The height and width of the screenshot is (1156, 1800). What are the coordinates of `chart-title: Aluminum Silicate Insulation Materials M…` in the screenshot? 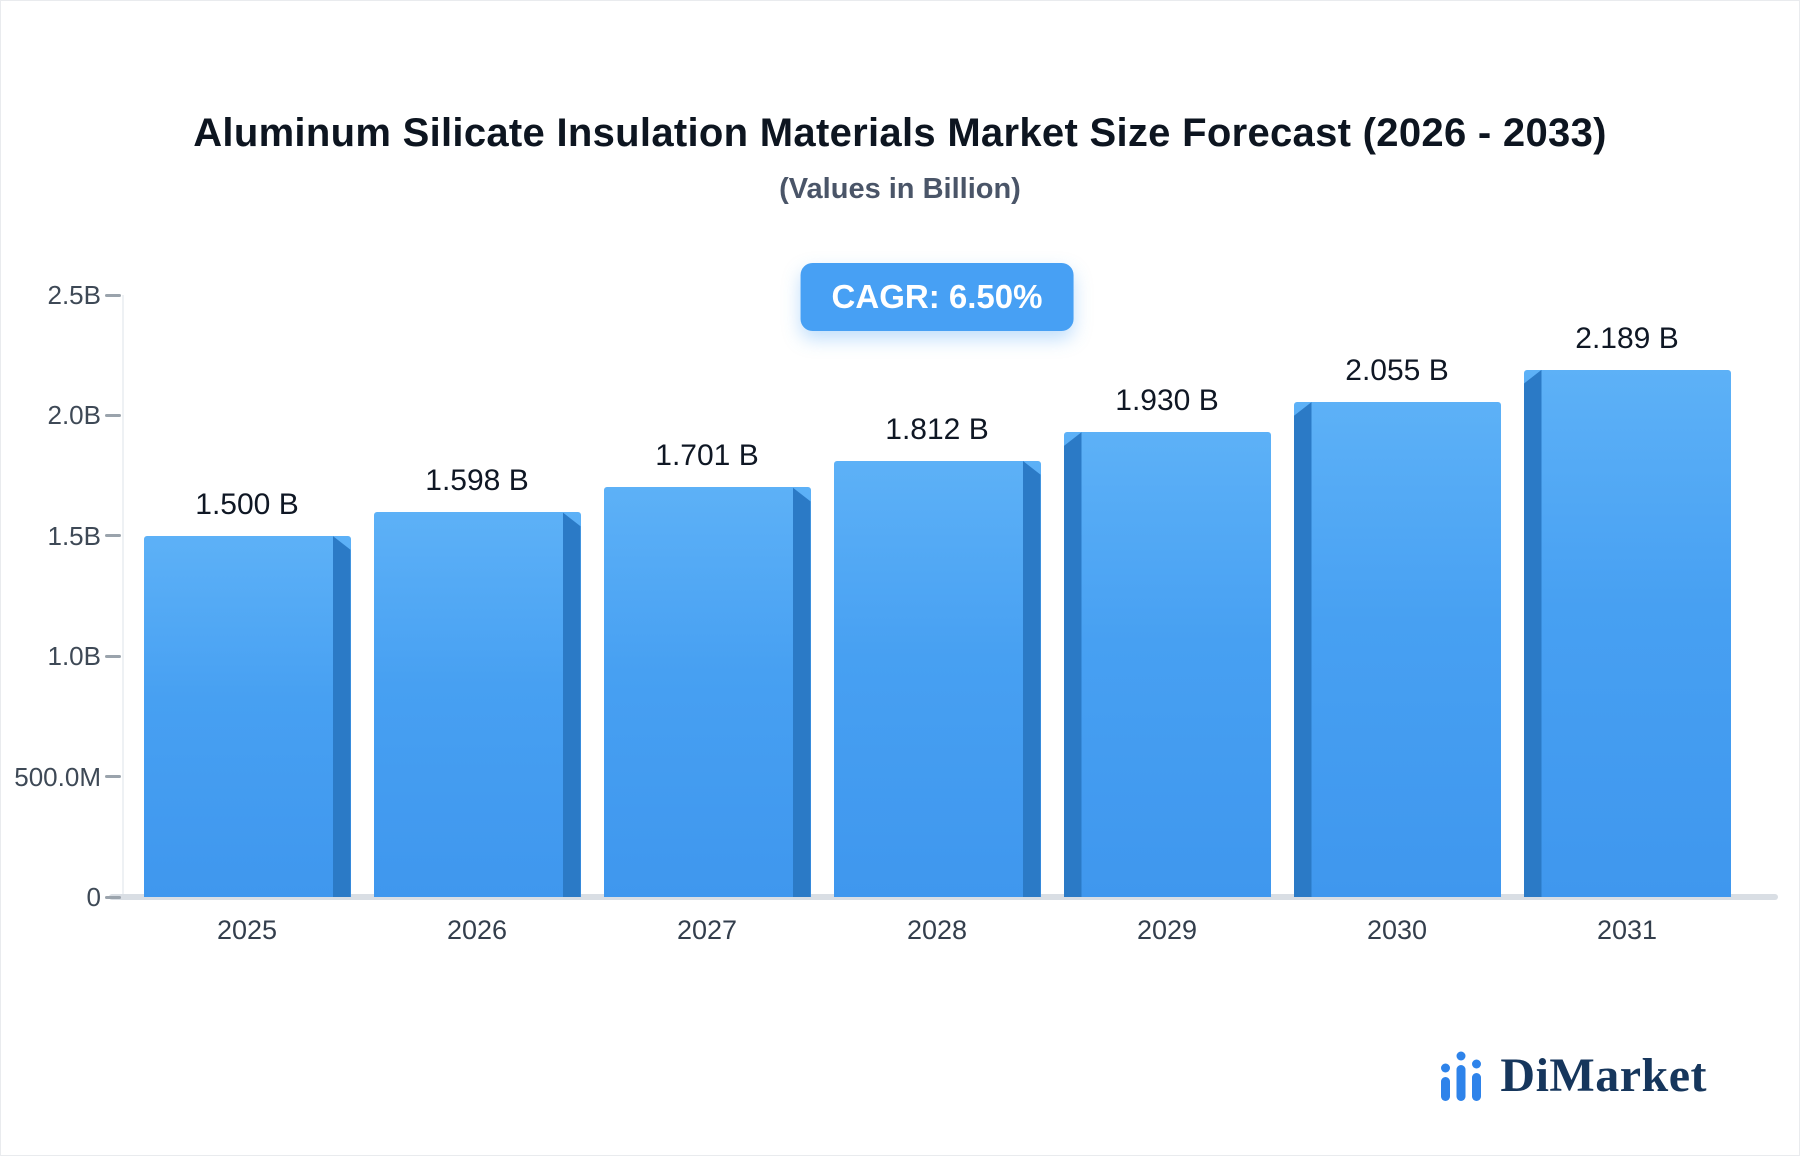 It's located at (900, 133).